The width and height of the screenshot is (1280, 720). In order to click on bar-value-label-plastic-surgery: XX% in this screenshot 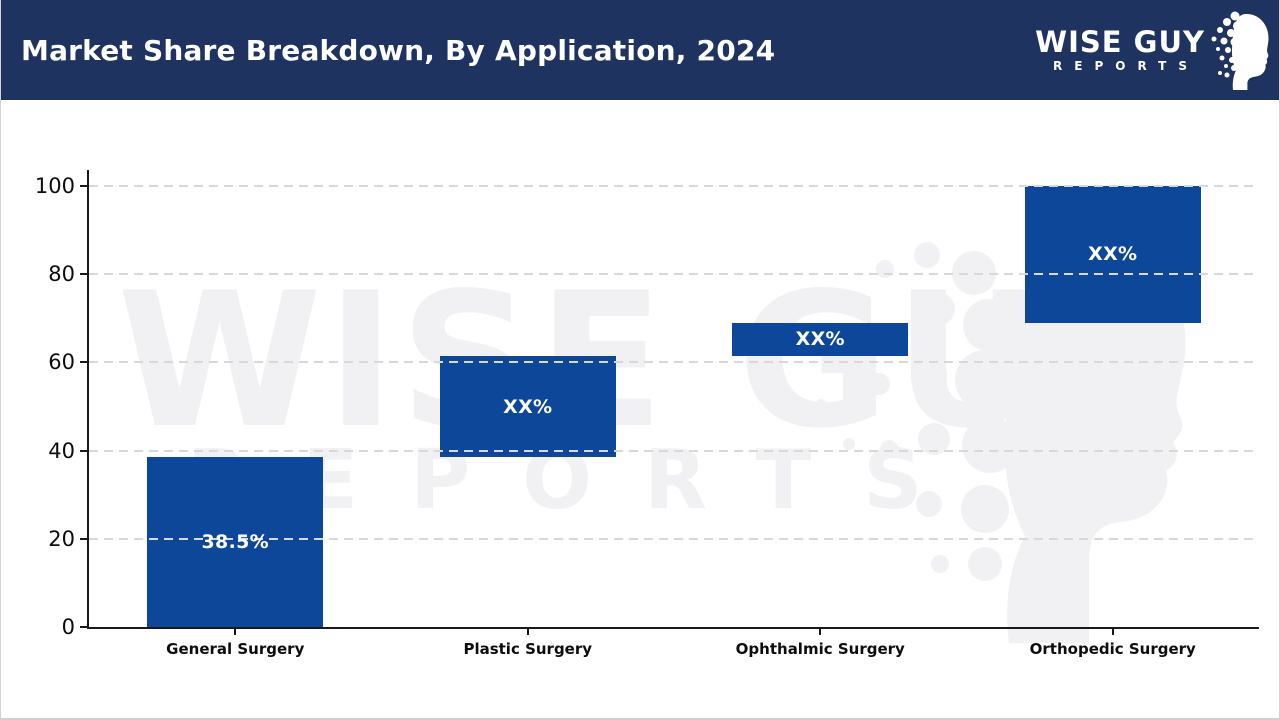, I will do `click(528, 406)`.